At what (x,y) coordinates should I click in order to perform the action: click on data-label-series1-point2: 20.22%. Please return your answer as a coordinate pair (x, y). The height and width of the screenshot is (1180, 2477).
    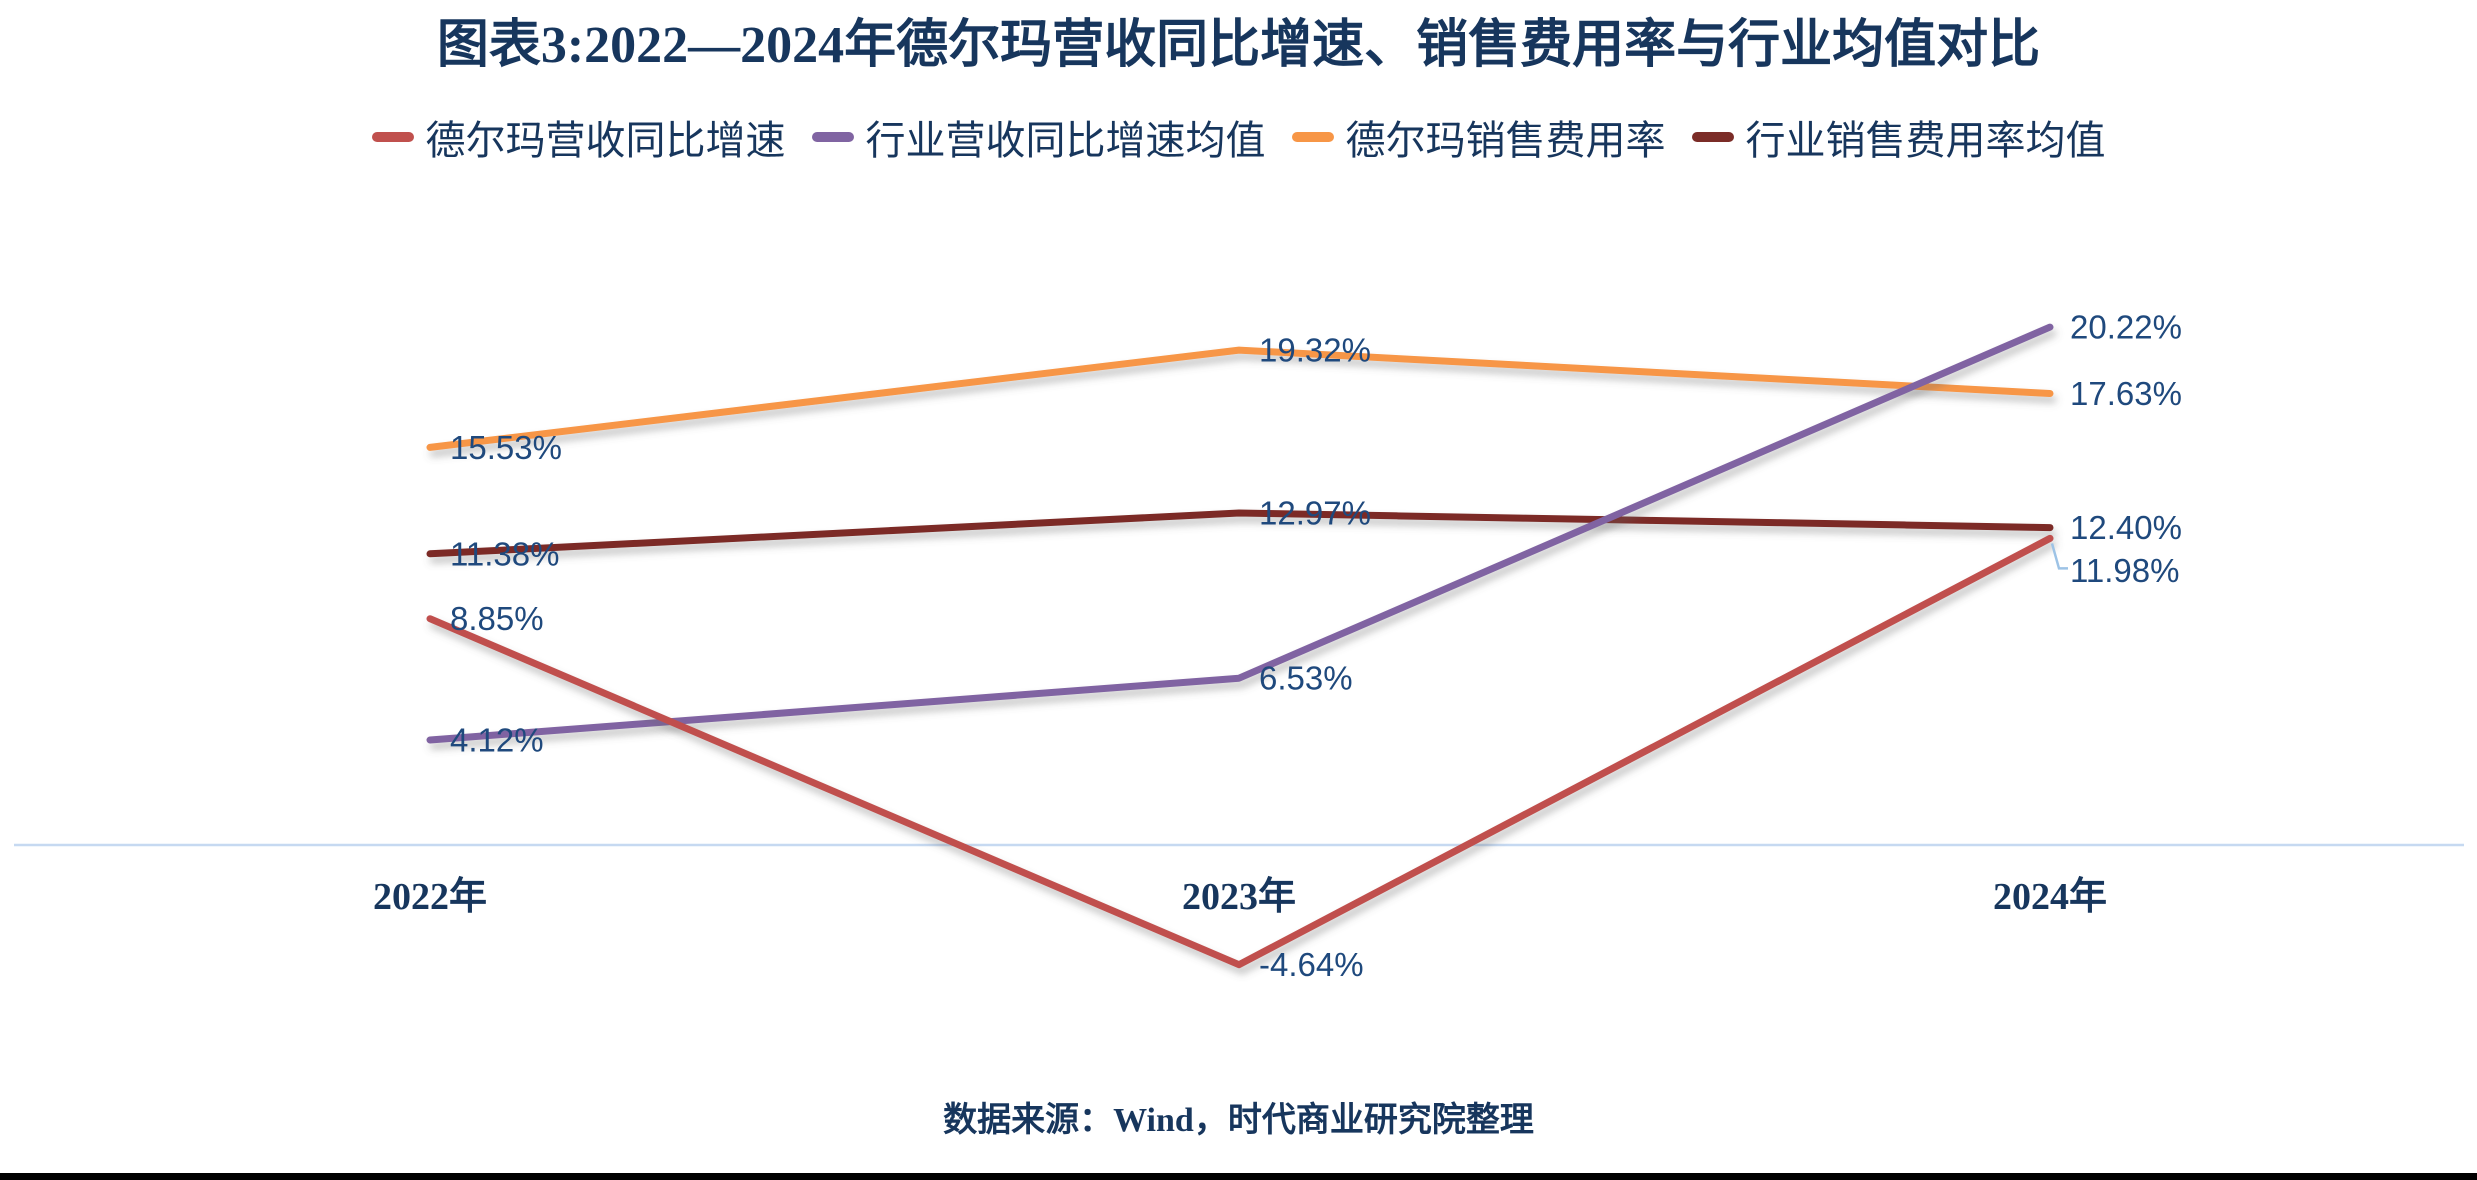
    Looking at the image, I should click on (2126, 327).